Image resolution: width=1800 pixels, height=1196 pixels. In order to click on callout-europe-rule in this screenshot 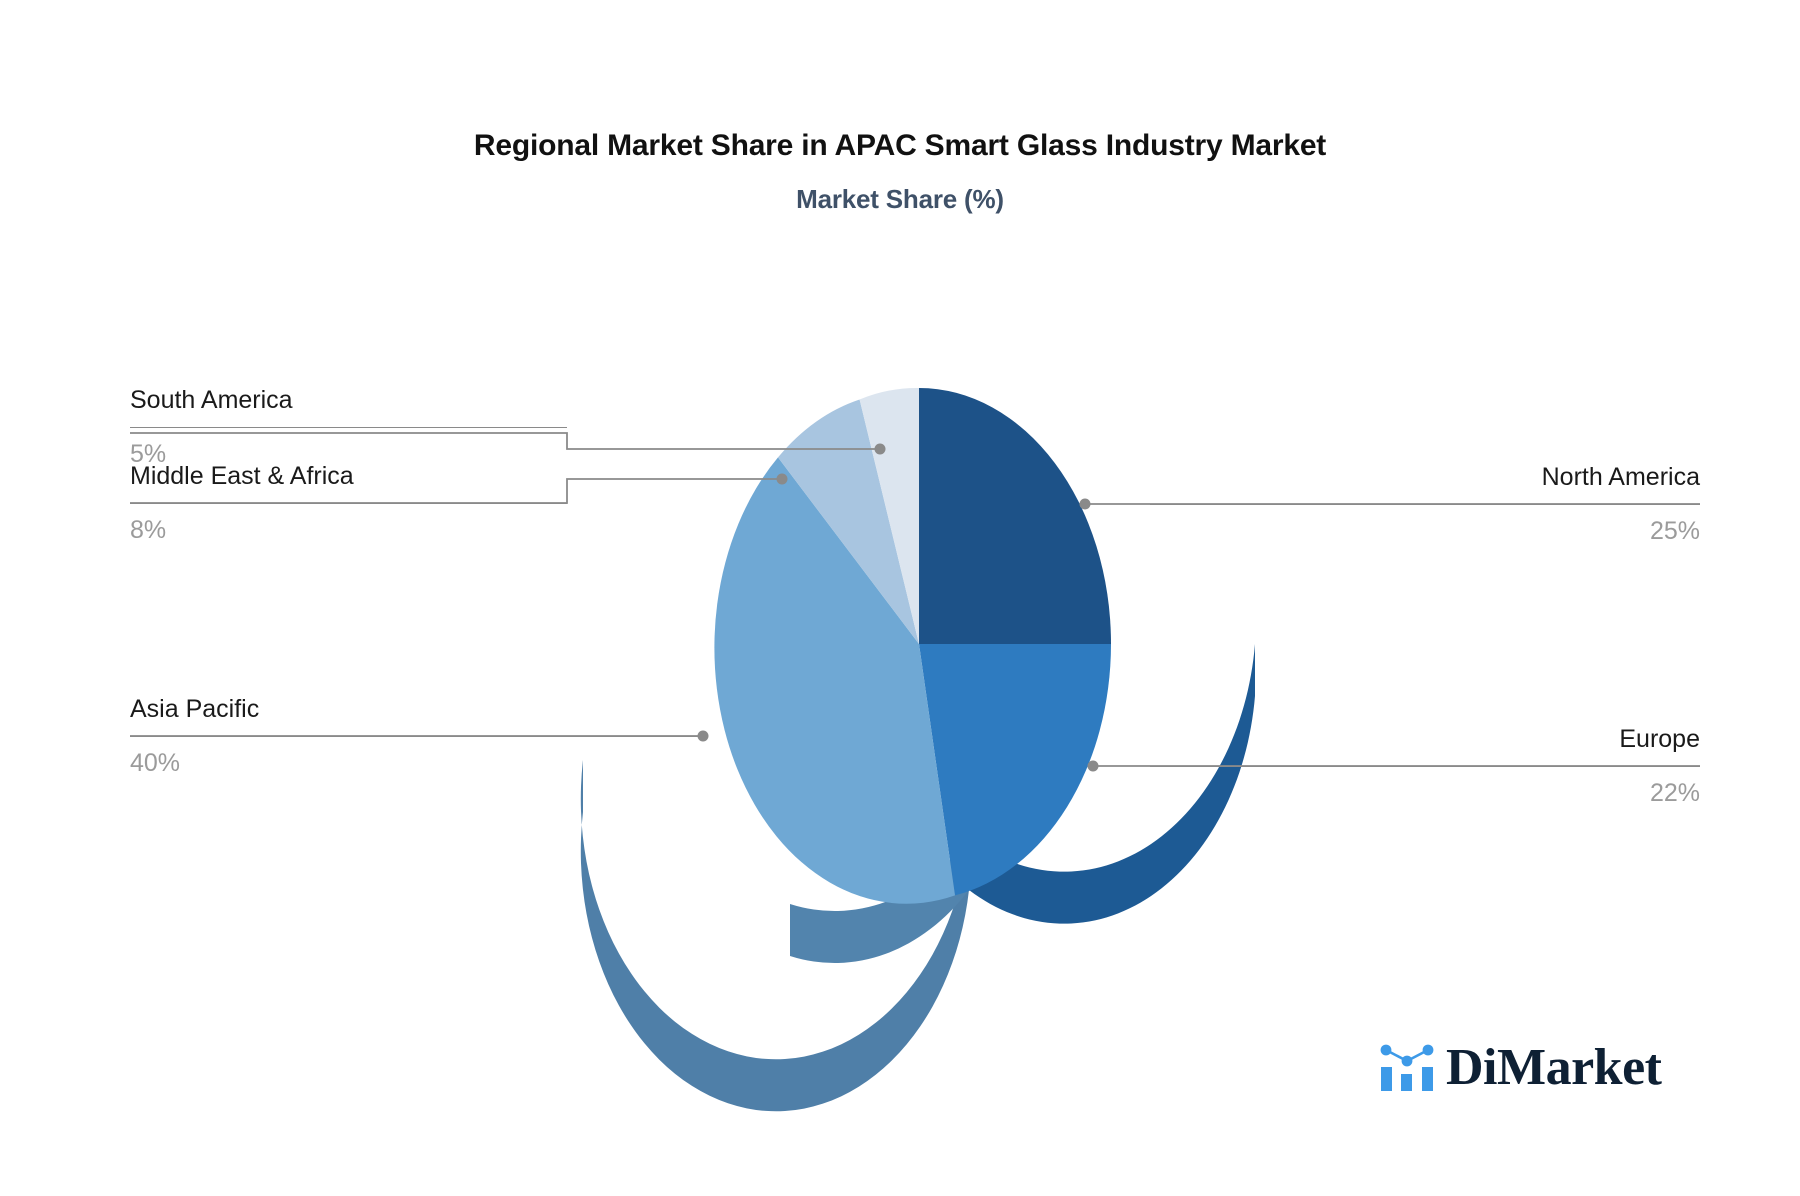, I will do `click(1425, 766)`.